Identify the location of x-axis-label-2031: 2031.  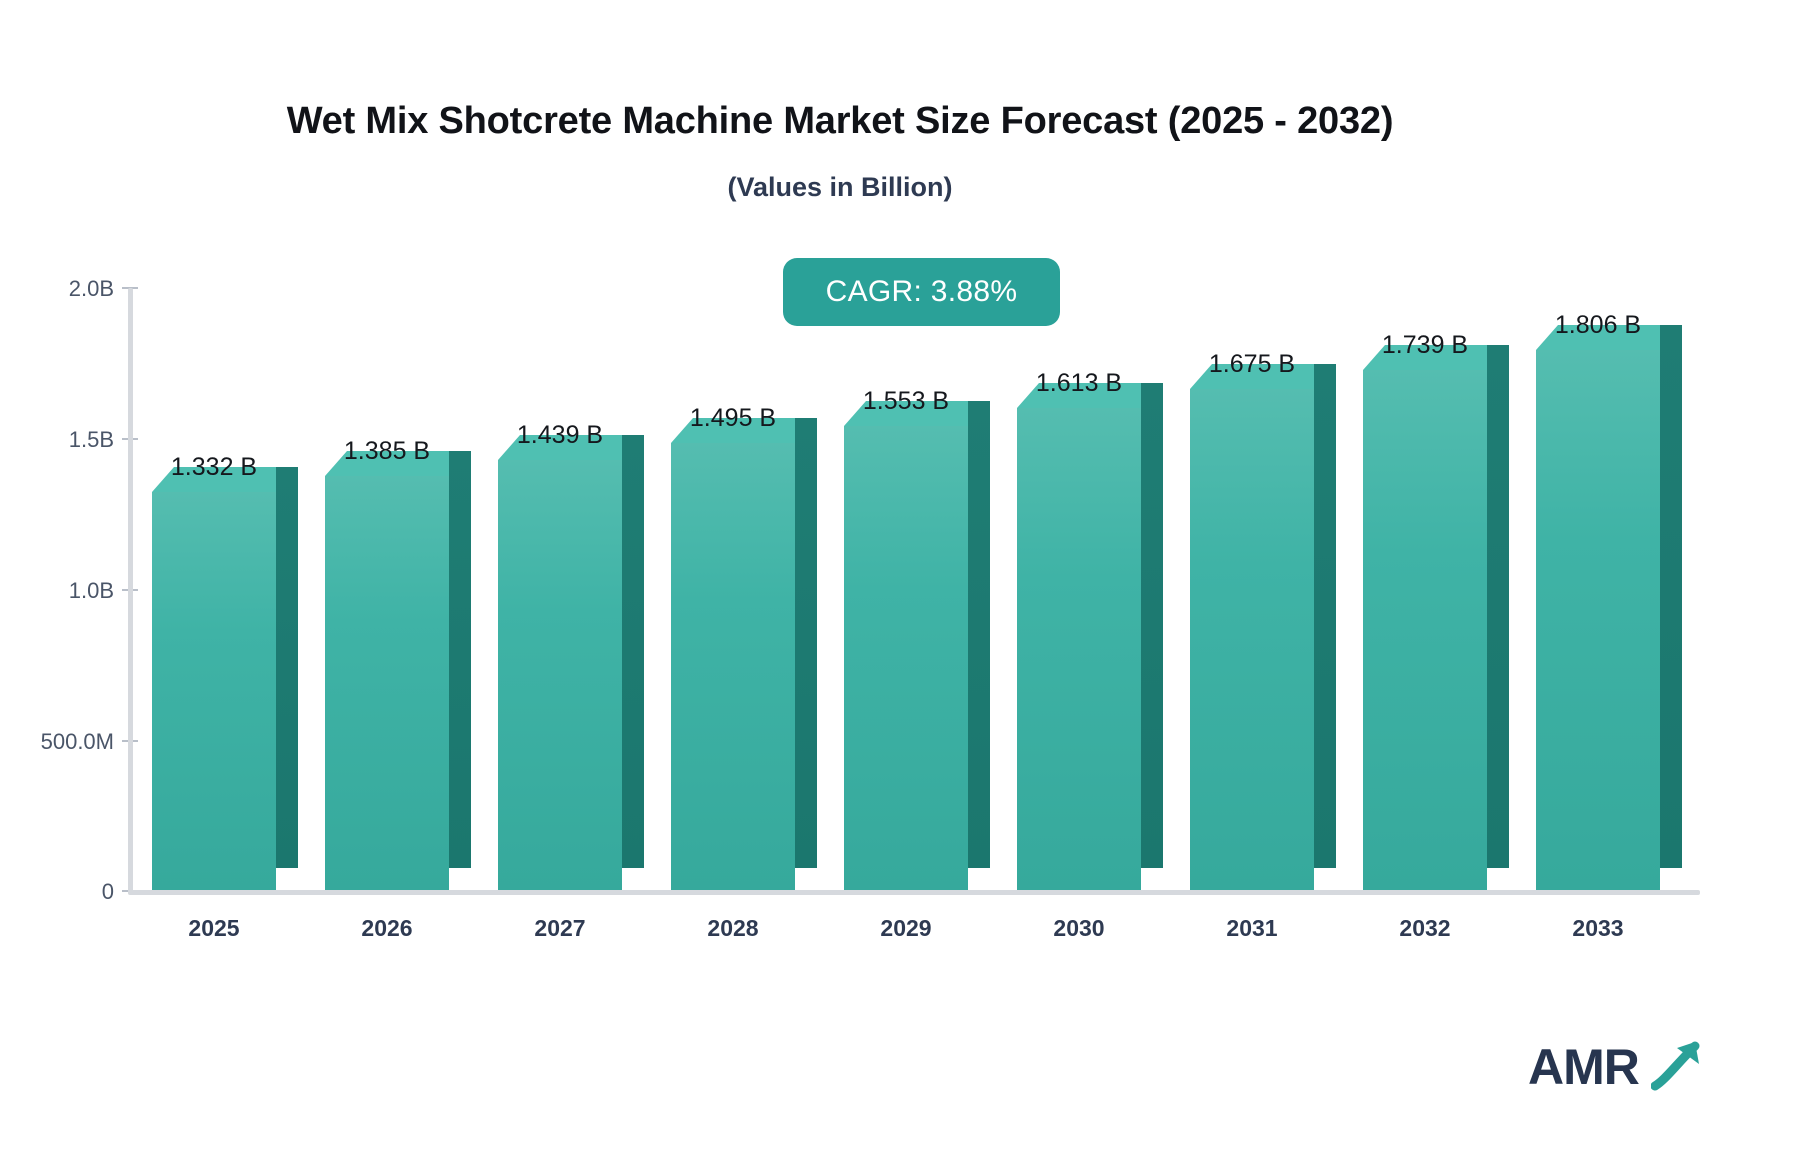
(1252, 928).